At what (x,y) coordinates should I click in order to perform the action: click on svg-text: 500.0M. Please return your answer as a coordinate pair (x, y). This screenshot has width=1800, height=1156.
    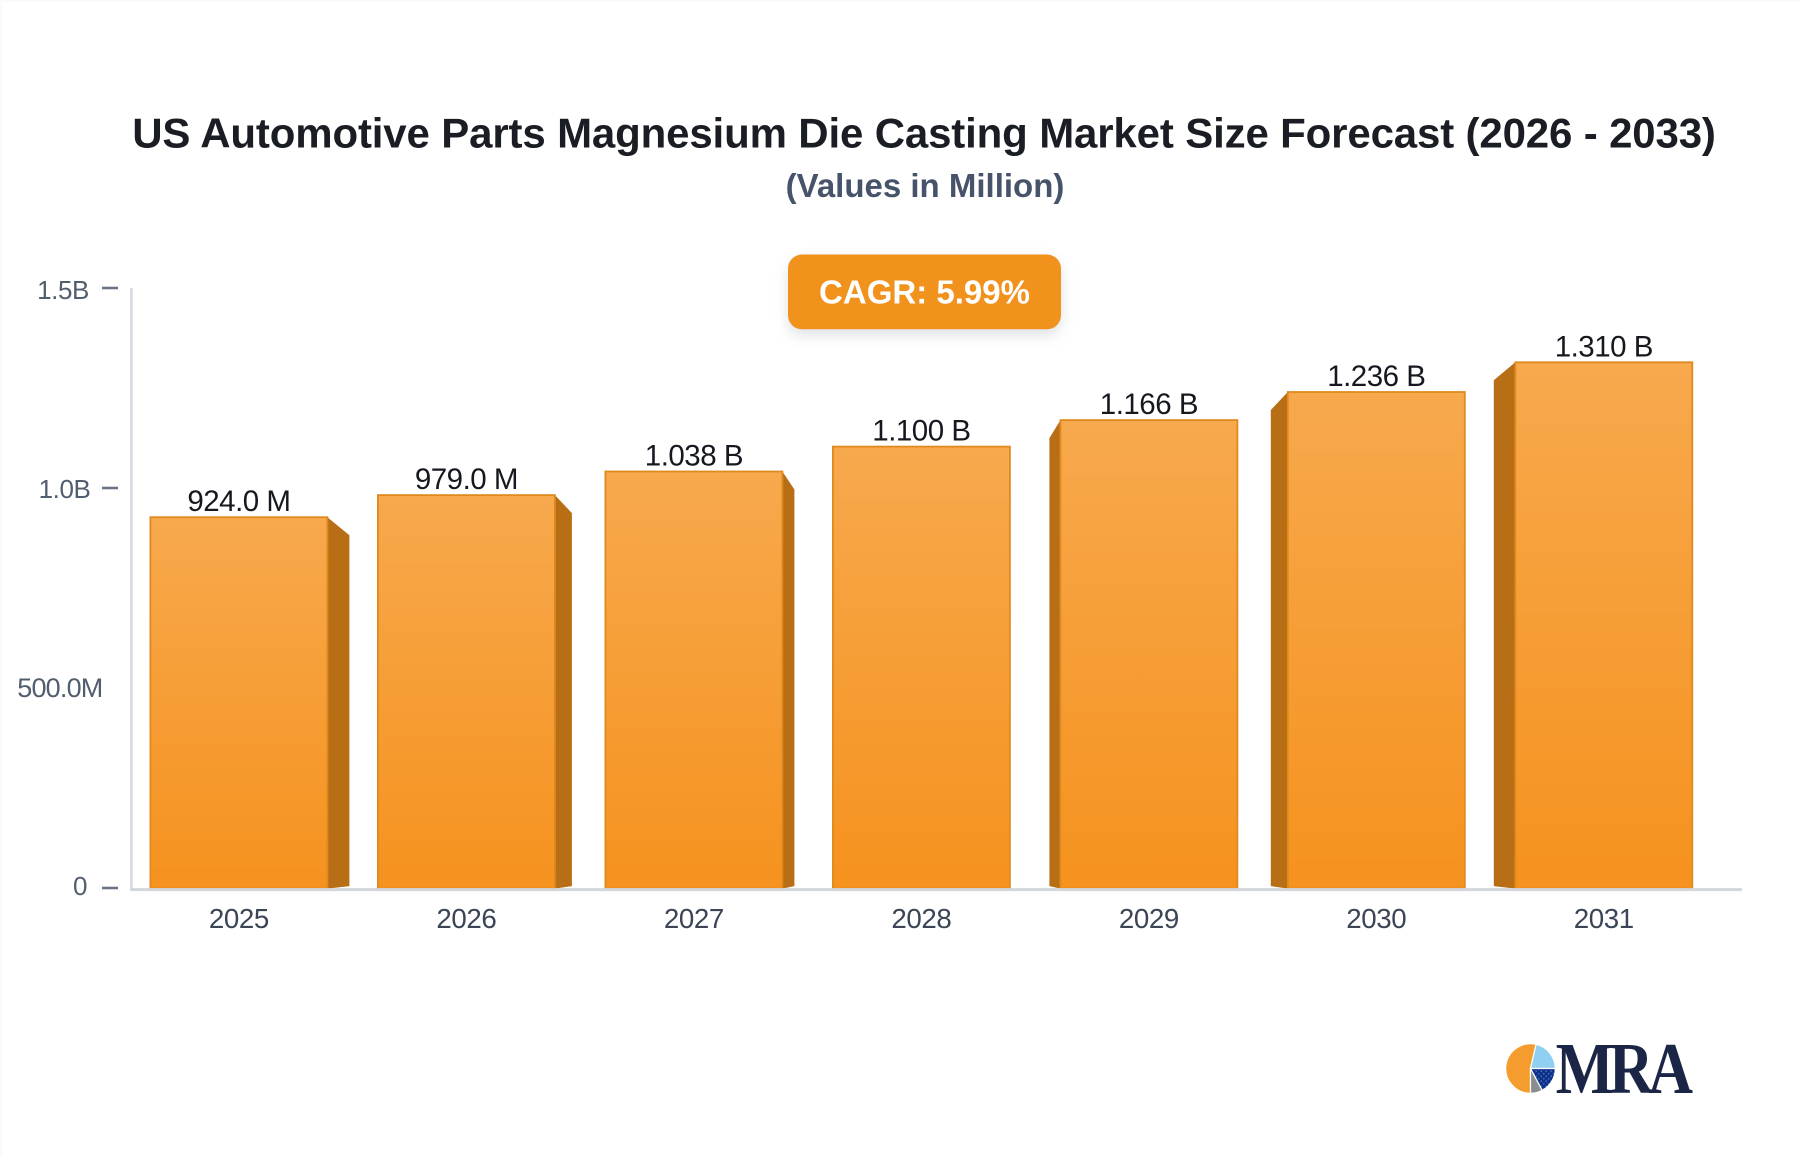
    Looking at the image, I should click on (59, 688).